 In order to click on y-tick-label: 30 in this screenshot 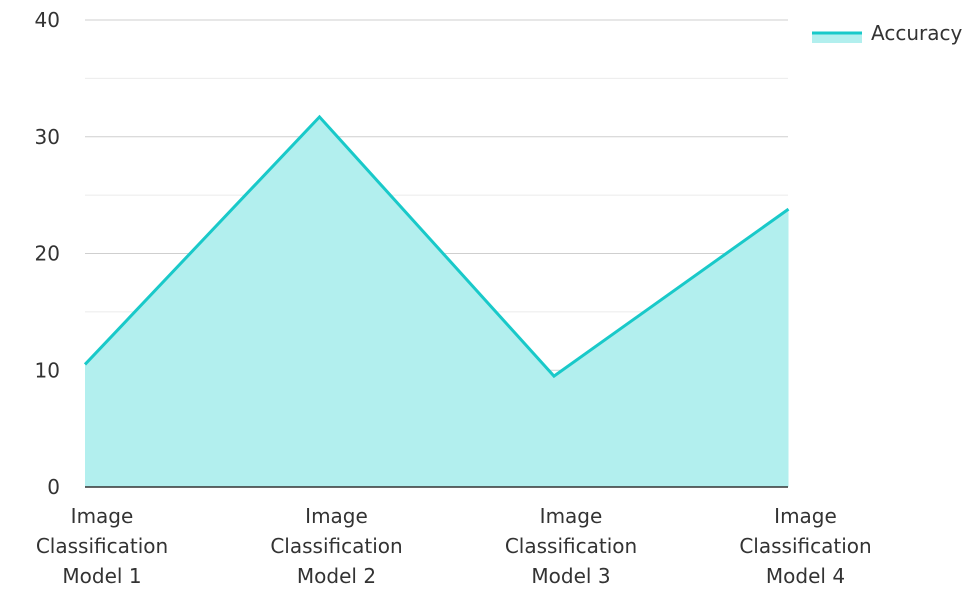, I will do `click(47, 137)`.